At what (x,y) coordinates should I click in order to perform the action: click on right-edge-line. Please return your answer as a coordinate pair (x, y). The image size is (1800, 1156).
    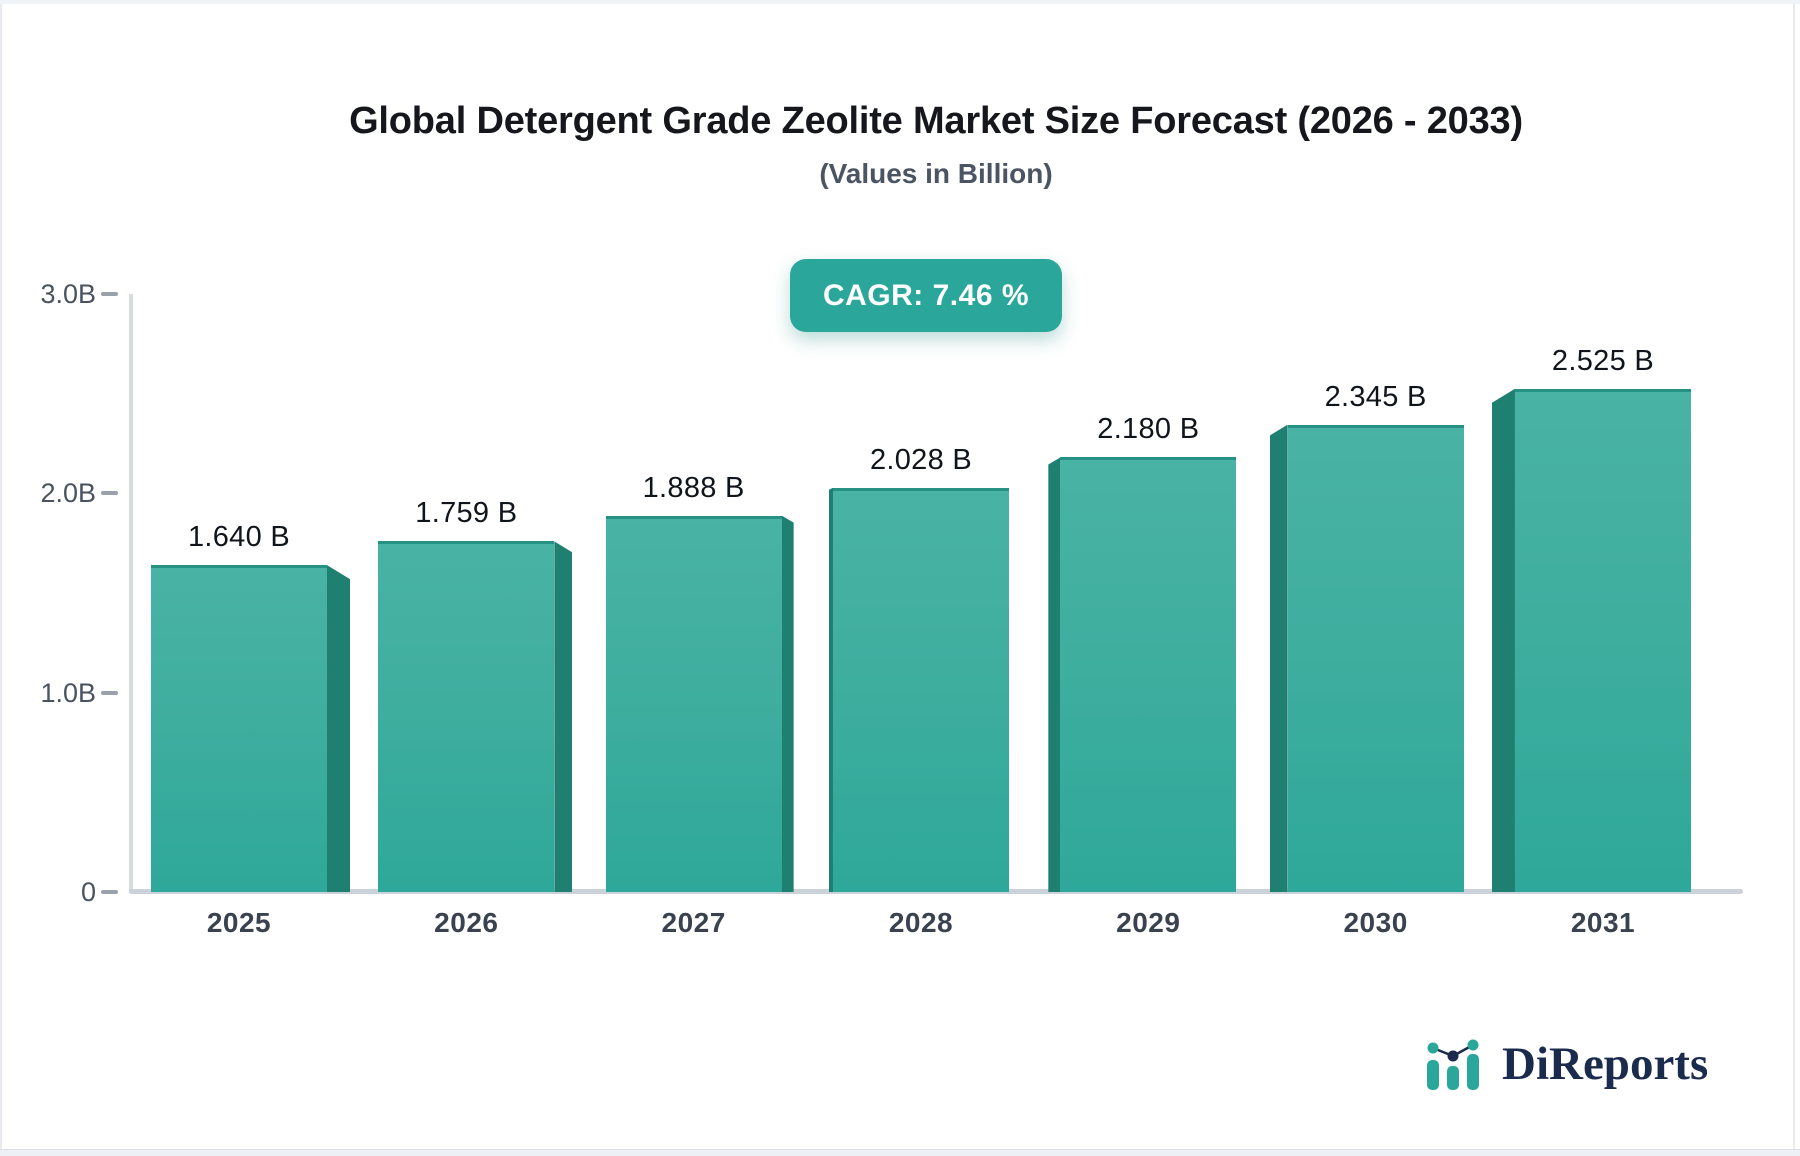
    Looking at the image, I should click on (1794, 576).